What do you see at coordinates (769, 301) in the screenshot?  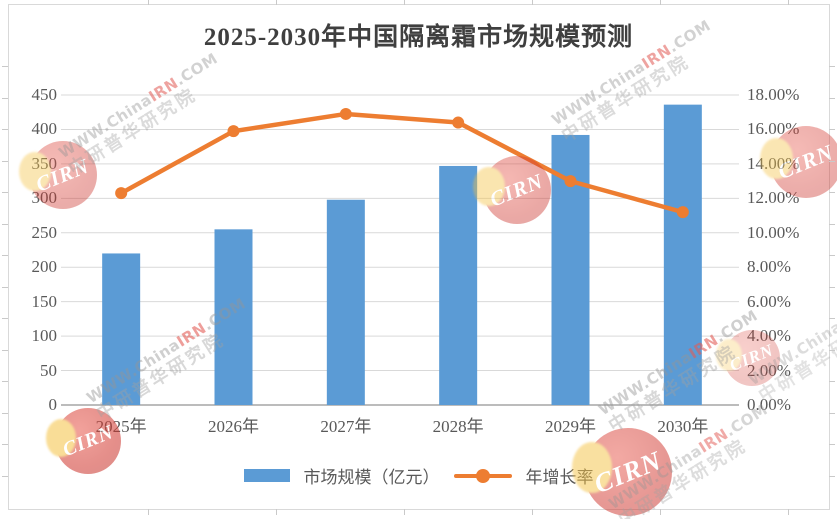 I see `y-axis-right-tick-6.00%: 6.00%` at bounding box center [769, 301].